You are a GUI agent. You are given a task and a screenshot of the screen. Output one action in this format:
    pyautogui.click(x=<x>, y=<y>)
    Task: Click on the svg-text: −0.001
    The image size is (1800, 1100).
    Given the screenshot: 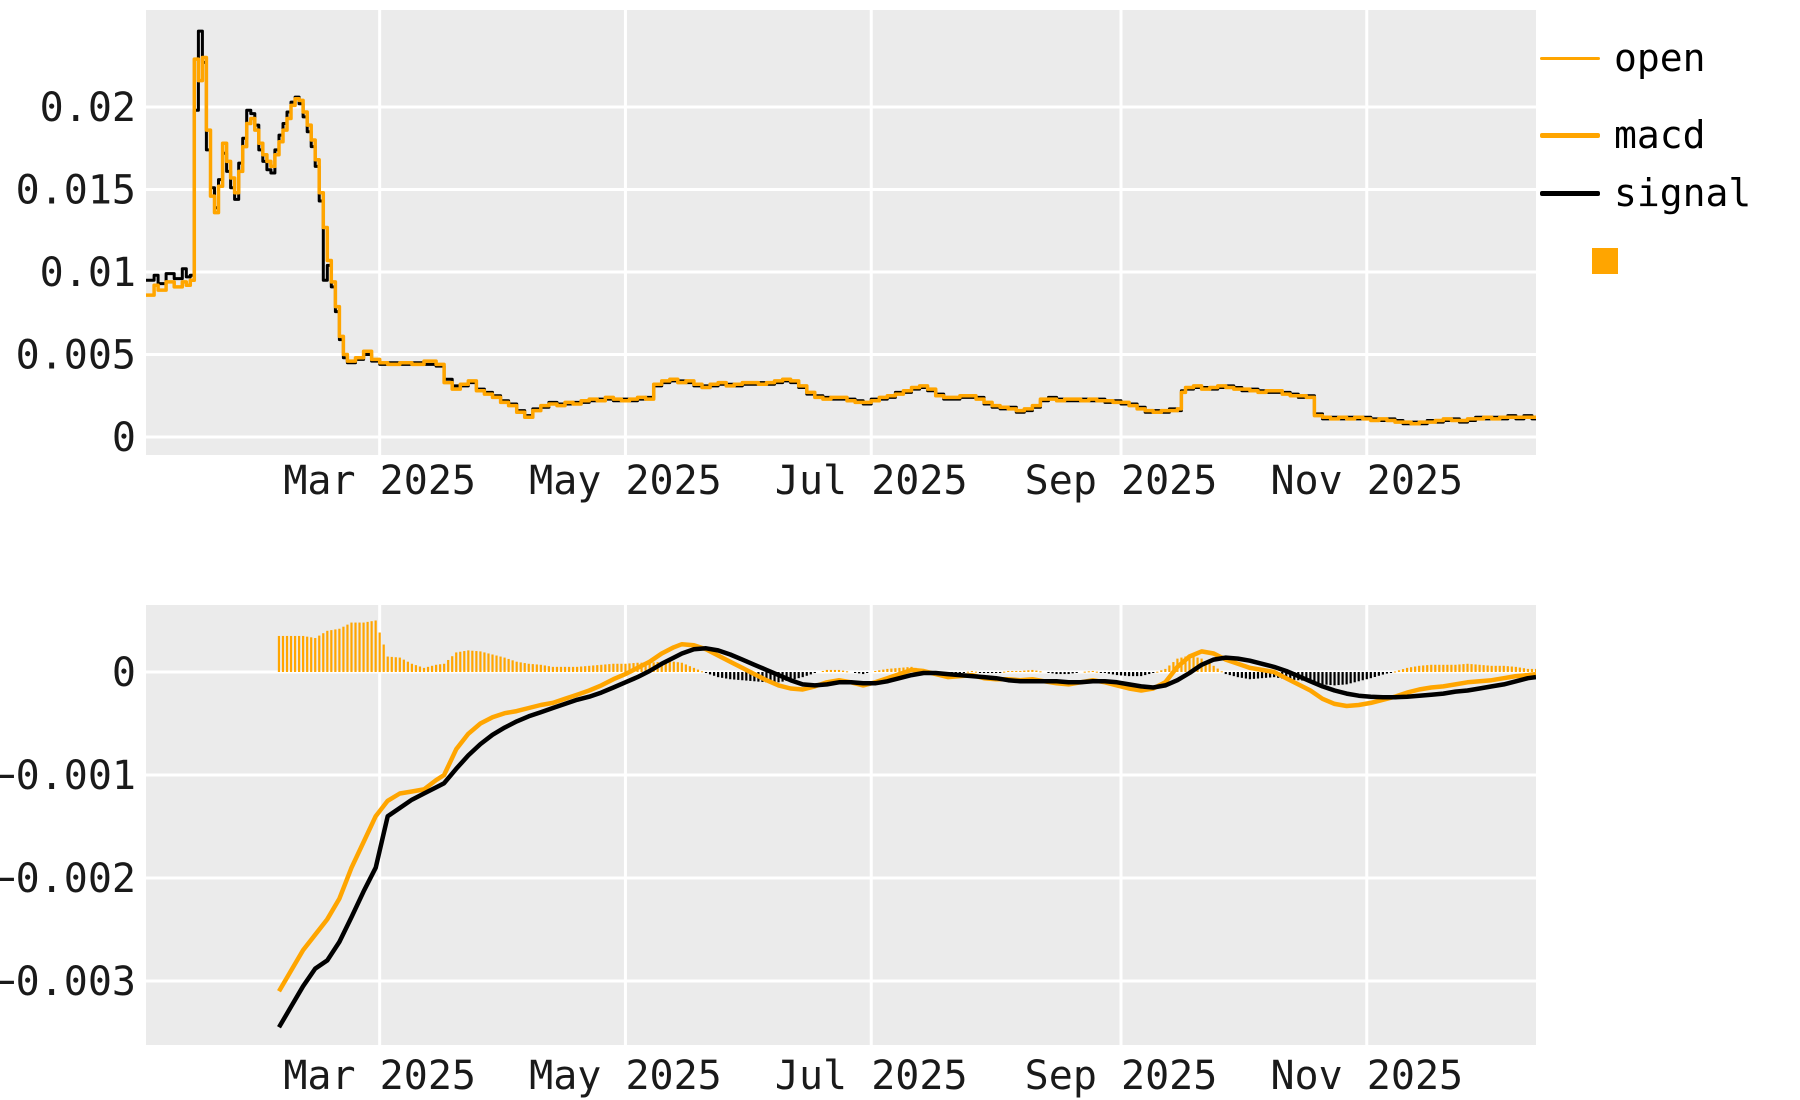 What is the action you would take?
    pyautogui.click(x=68, y=776)
    